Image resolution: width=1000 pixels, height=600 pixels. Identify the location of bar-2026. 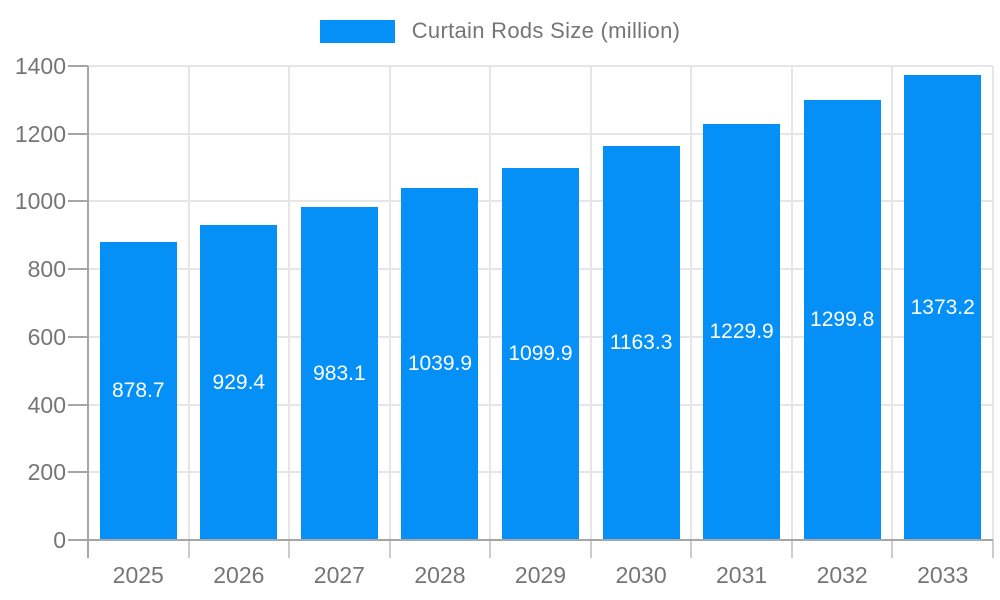
(239, 382).